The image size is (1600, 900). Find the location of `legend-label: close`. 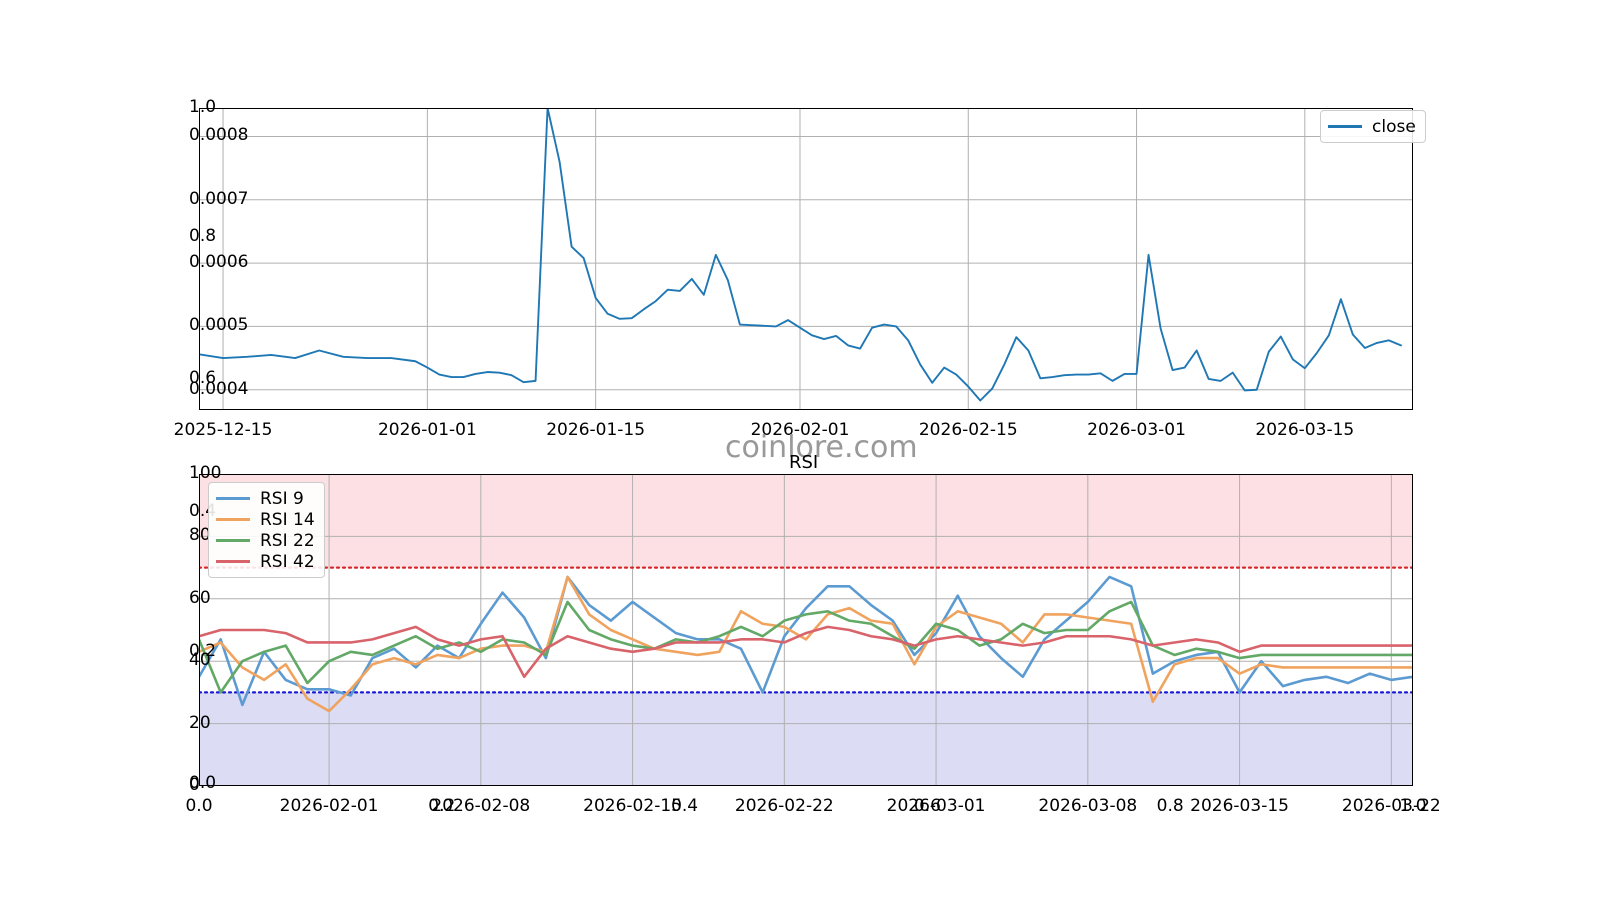

legend-label: close is located at coordinates (1394, 126).